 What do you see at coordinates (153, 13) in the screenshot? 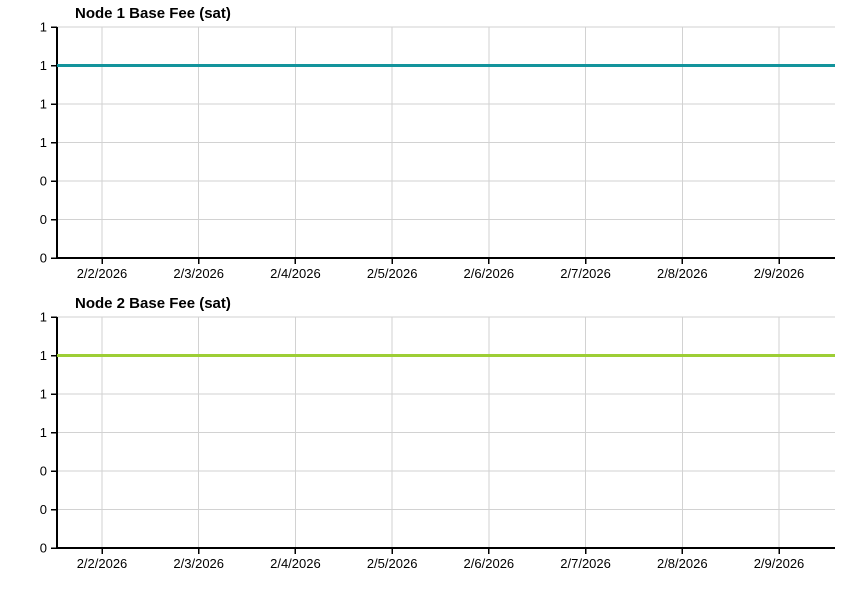
I see `chart-title: Node 1 Base Fee (sat)` at bounding box center [153, 13].